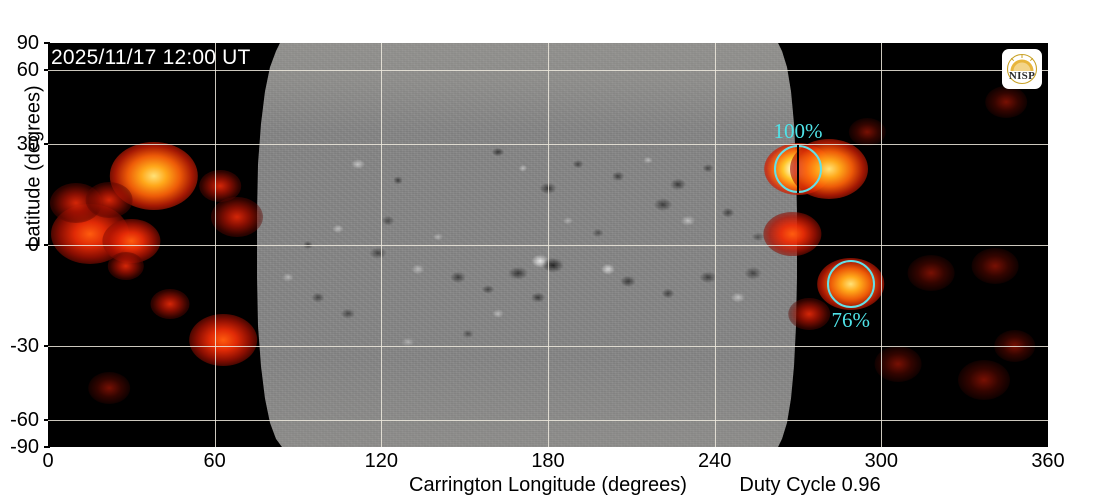 This screenshot has width=1100, height=500. What do you see at coordinates (1022, 76) in the screenshot?
I see `nisp-logo-text: NISP` at bounding box center [1022, 76].